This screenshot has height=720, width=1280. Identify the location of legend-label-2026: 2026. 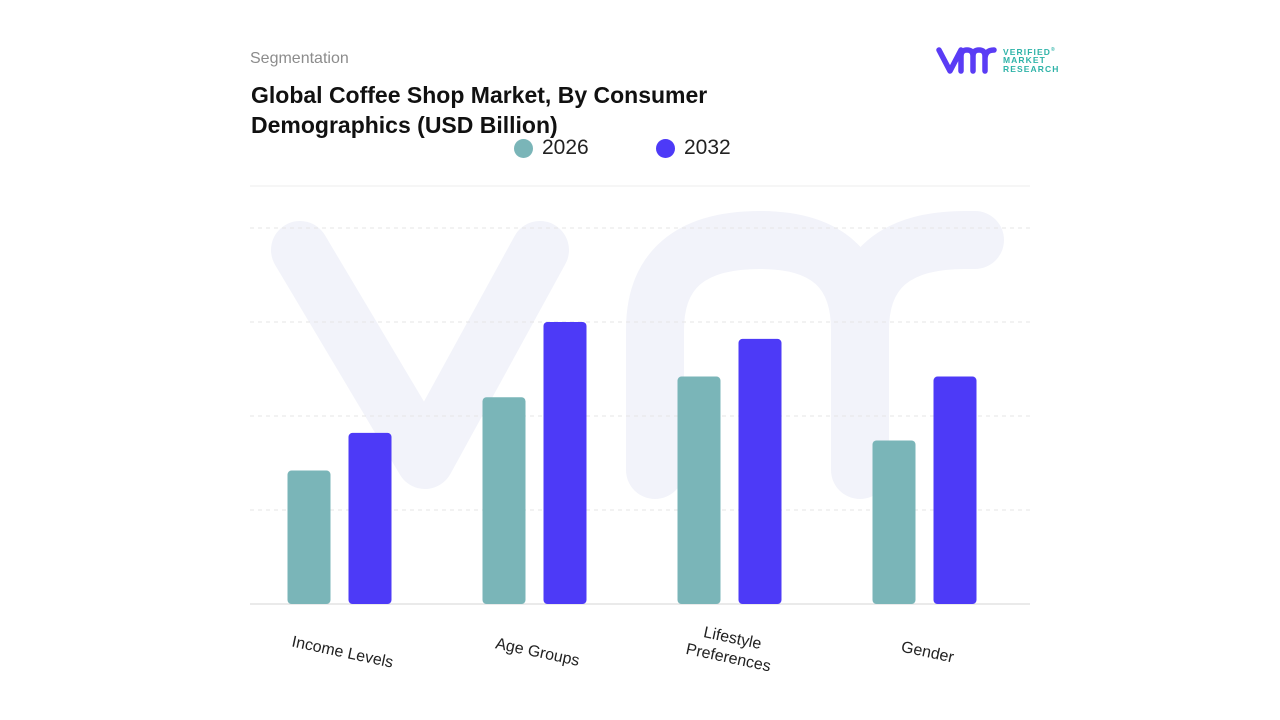
(565, 147).